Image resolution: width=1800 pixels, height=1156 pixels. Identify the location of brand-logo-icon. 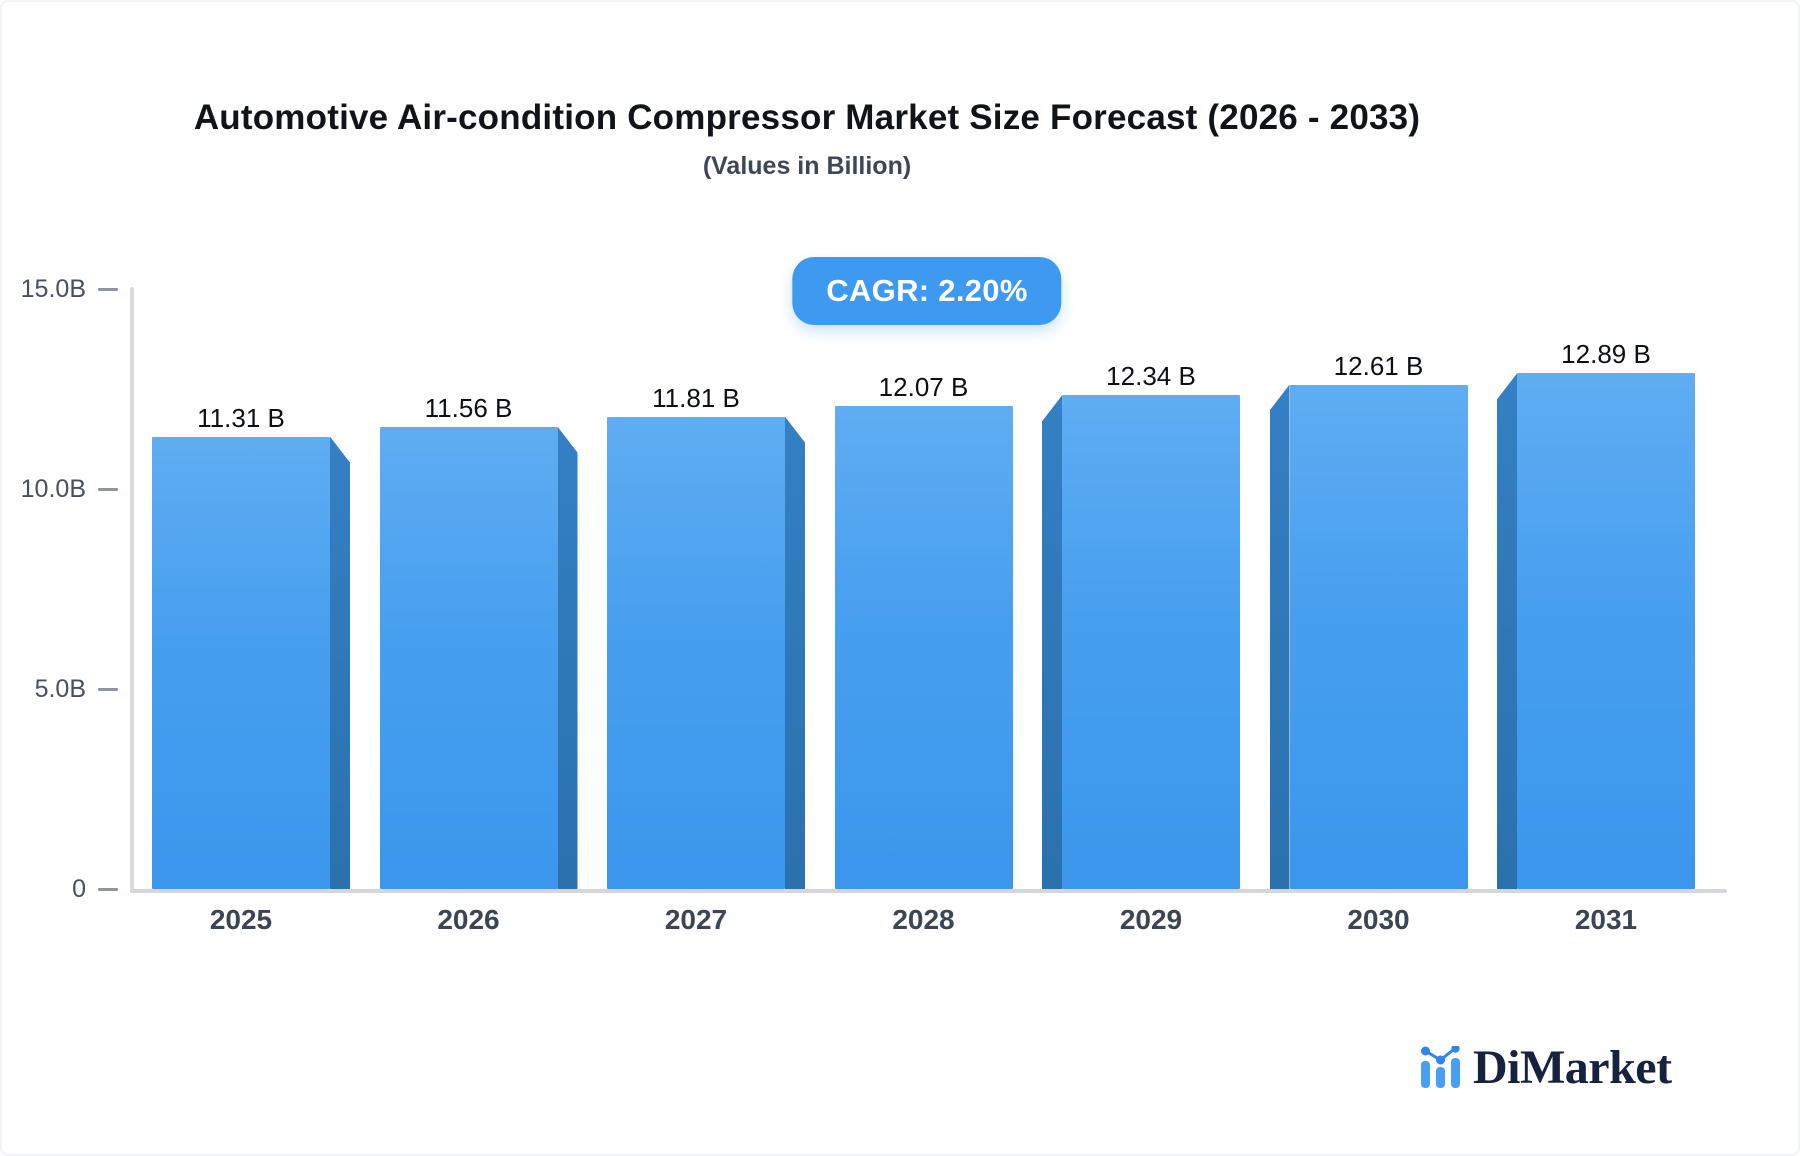
(1440, 1066).